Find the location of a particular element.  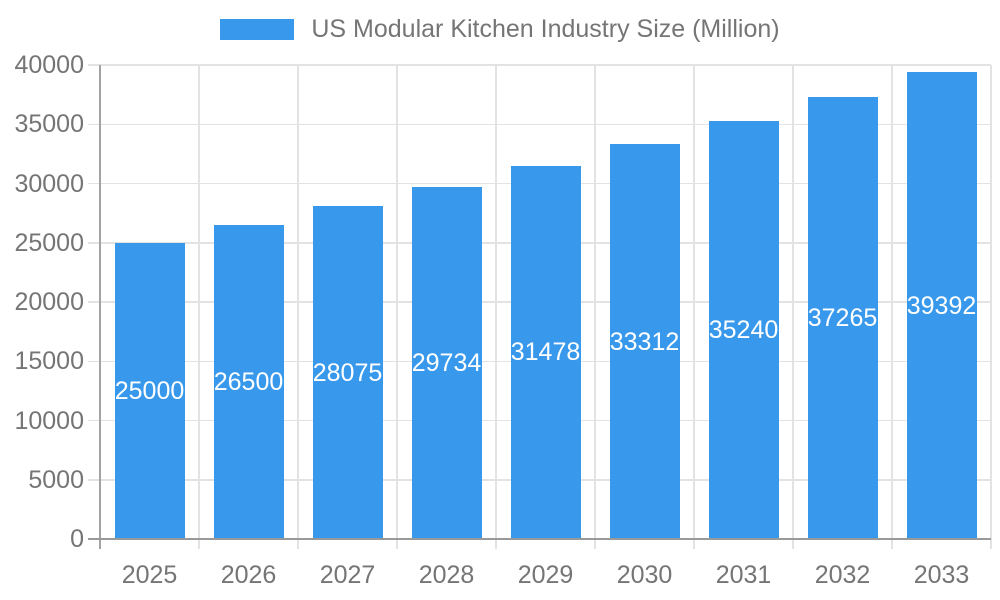

x-axis-baseline is located at coordinates (539, 539).